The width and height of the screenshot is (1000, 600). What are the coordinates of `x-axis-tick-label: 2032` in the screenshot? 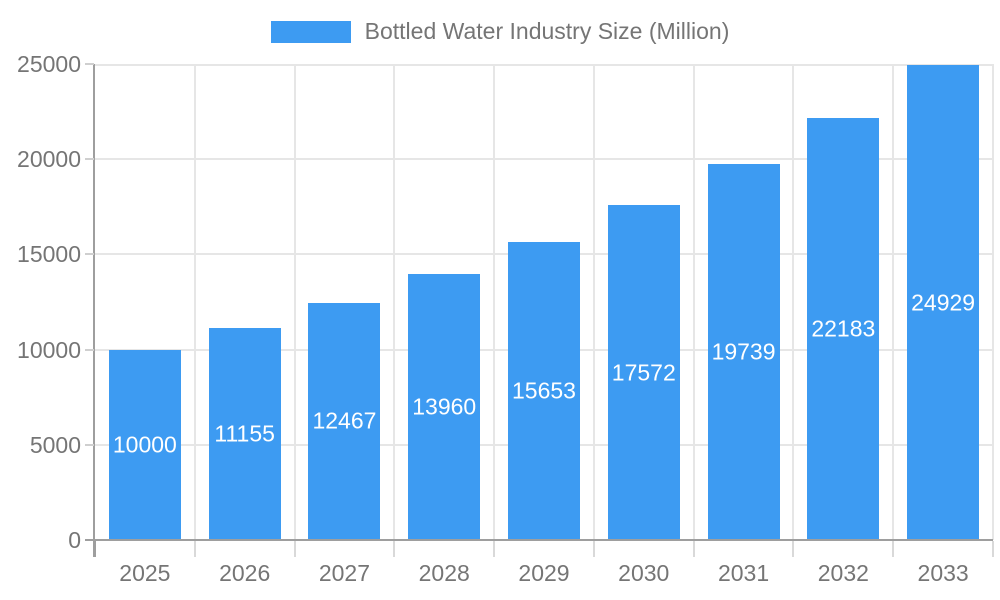 It's located at (843, 573).